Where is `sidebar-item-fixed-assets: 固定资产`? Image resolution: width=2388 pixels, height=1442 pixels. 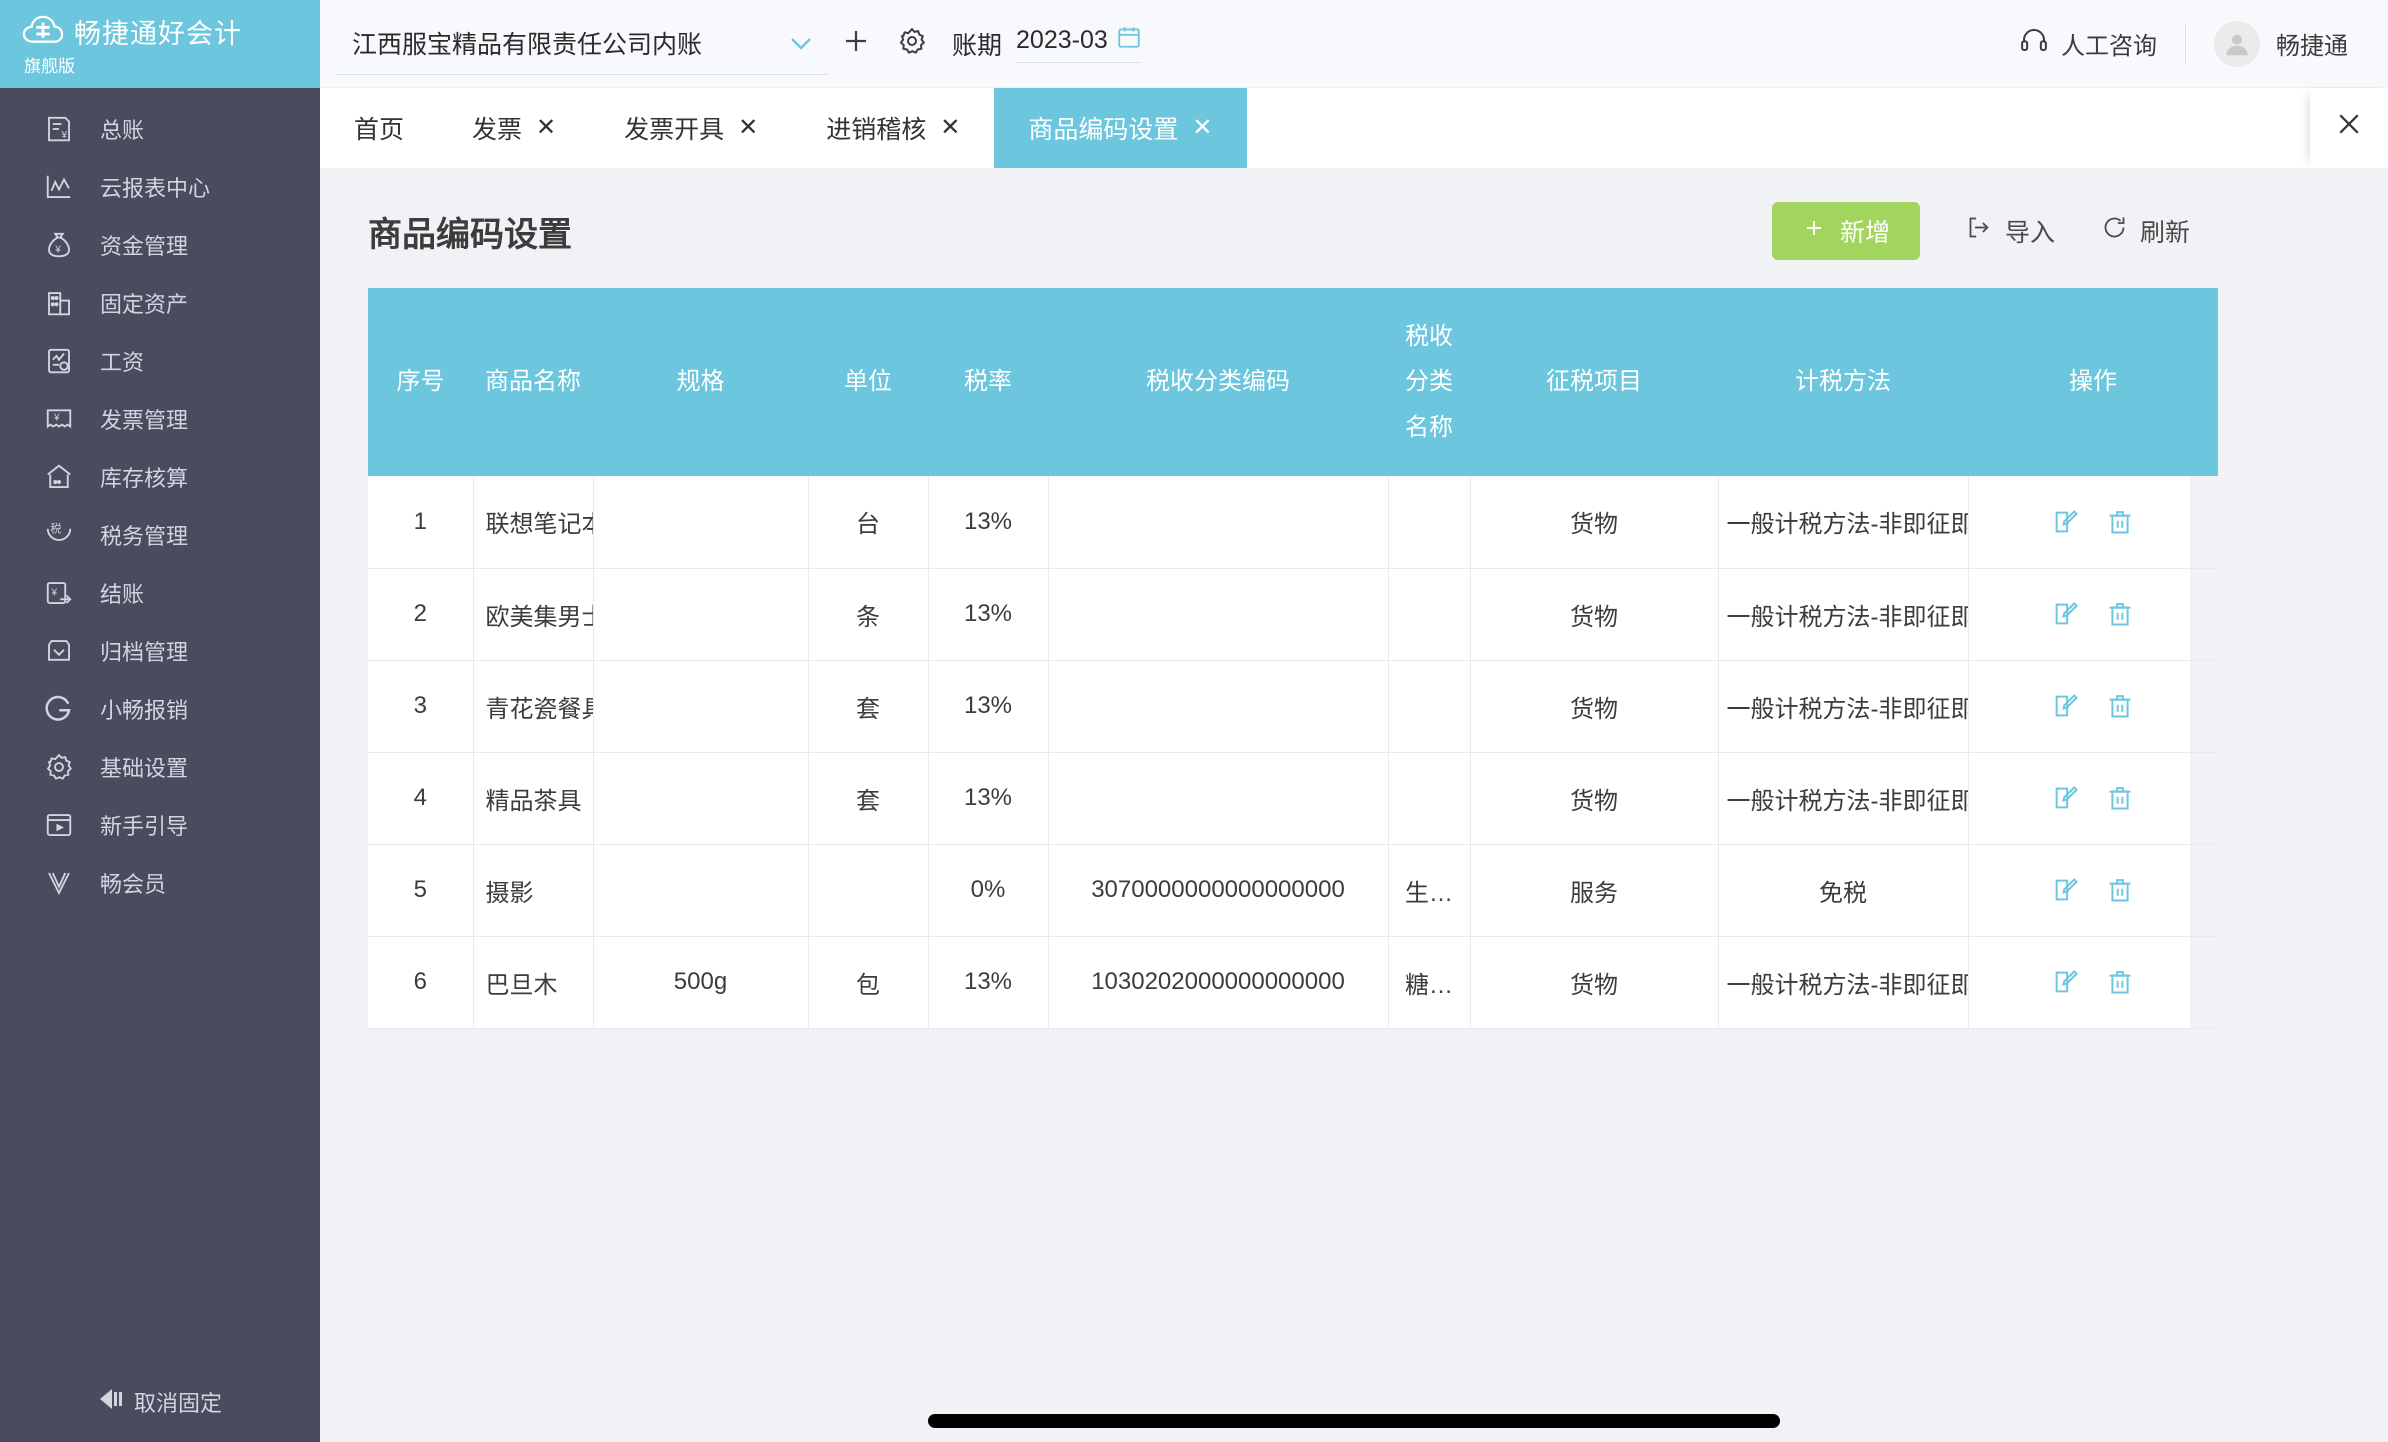 sidebar-item-fixed-assets: 固定资产 is located at coordinates (160, 303).